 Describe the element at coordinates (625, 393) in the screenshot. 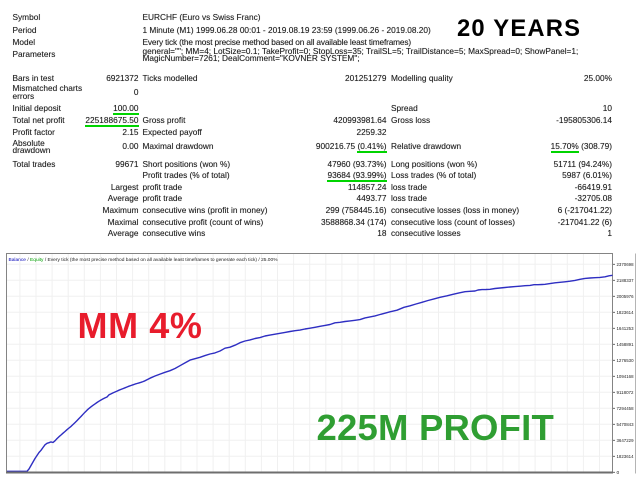

I see `svg-text: 9118072` at that location.